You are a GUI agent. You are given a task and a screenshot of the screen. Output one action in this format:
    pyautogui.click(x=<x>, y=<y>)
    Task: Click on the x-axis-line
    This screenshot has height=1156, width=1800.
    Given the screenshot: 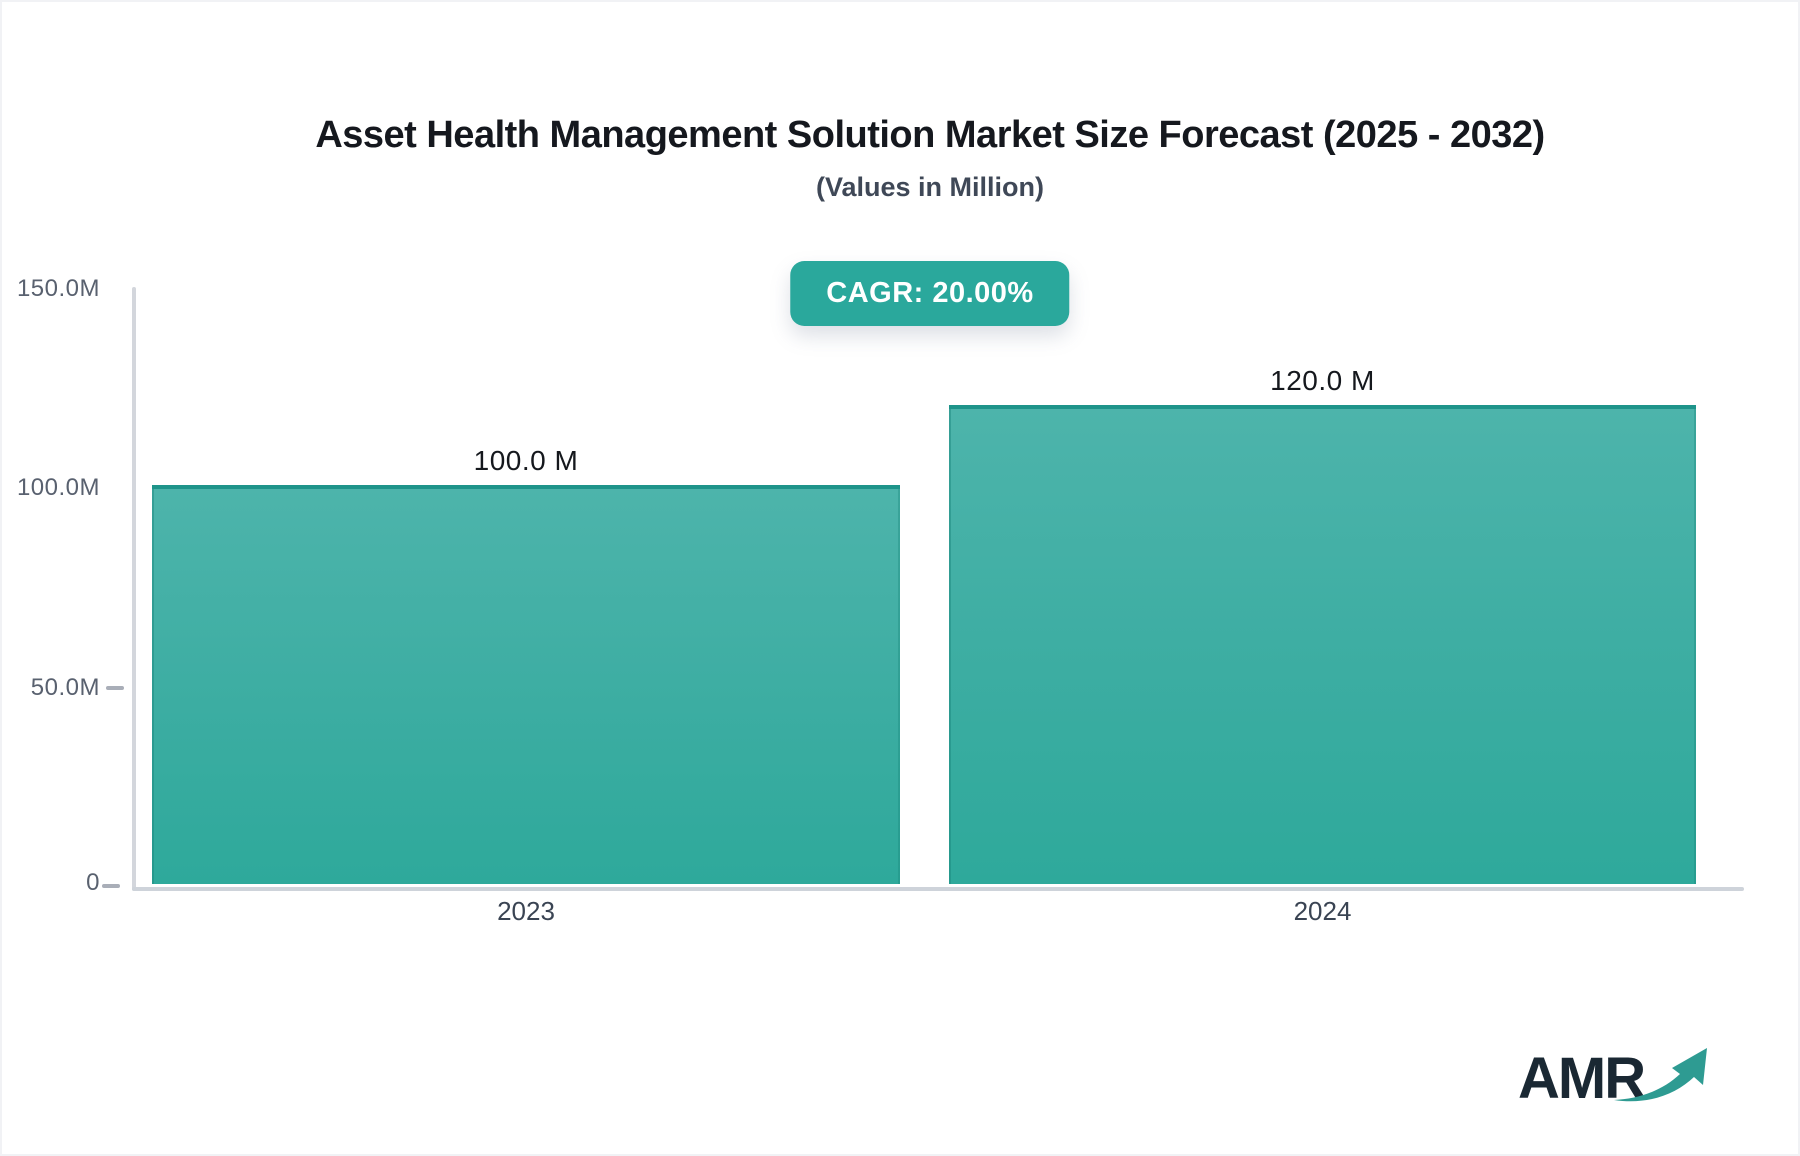 What is the action you would take?
    pyautogui.click(x=938, y=889)
    